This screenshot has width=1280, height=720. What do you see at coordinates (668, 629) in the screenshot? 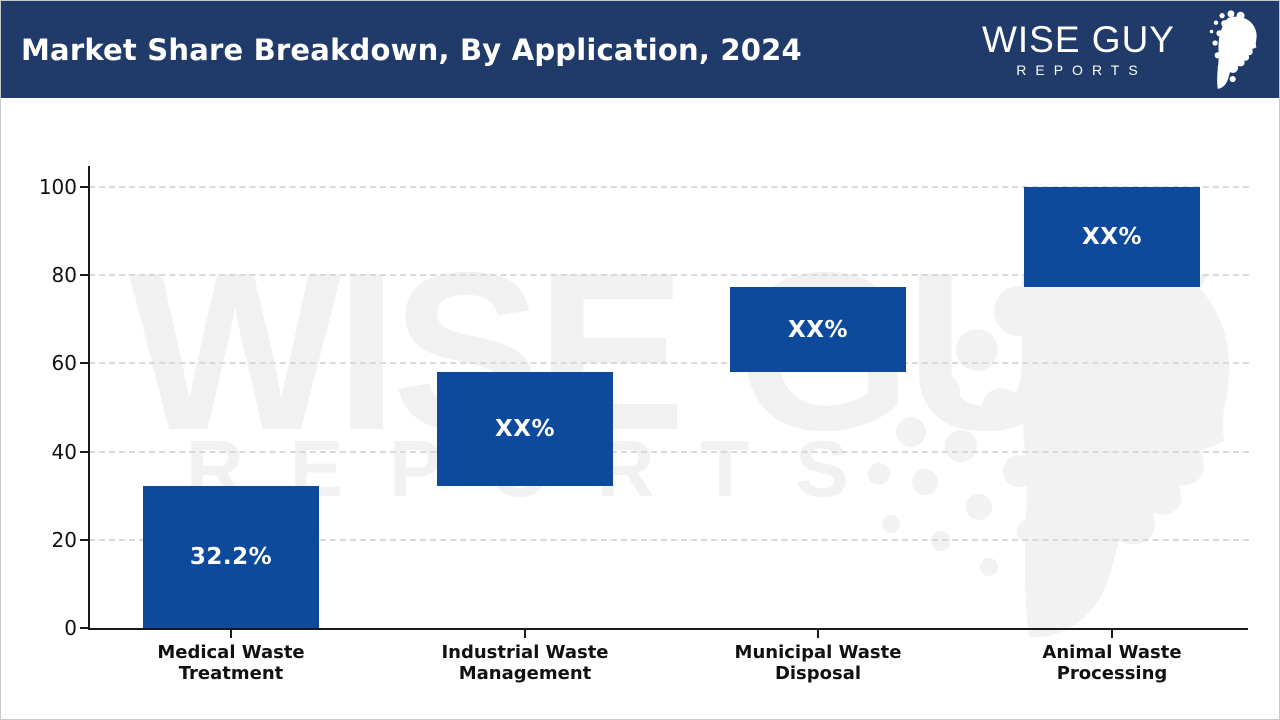
I see `x-axis-spine` at bounding box center [668, 629].